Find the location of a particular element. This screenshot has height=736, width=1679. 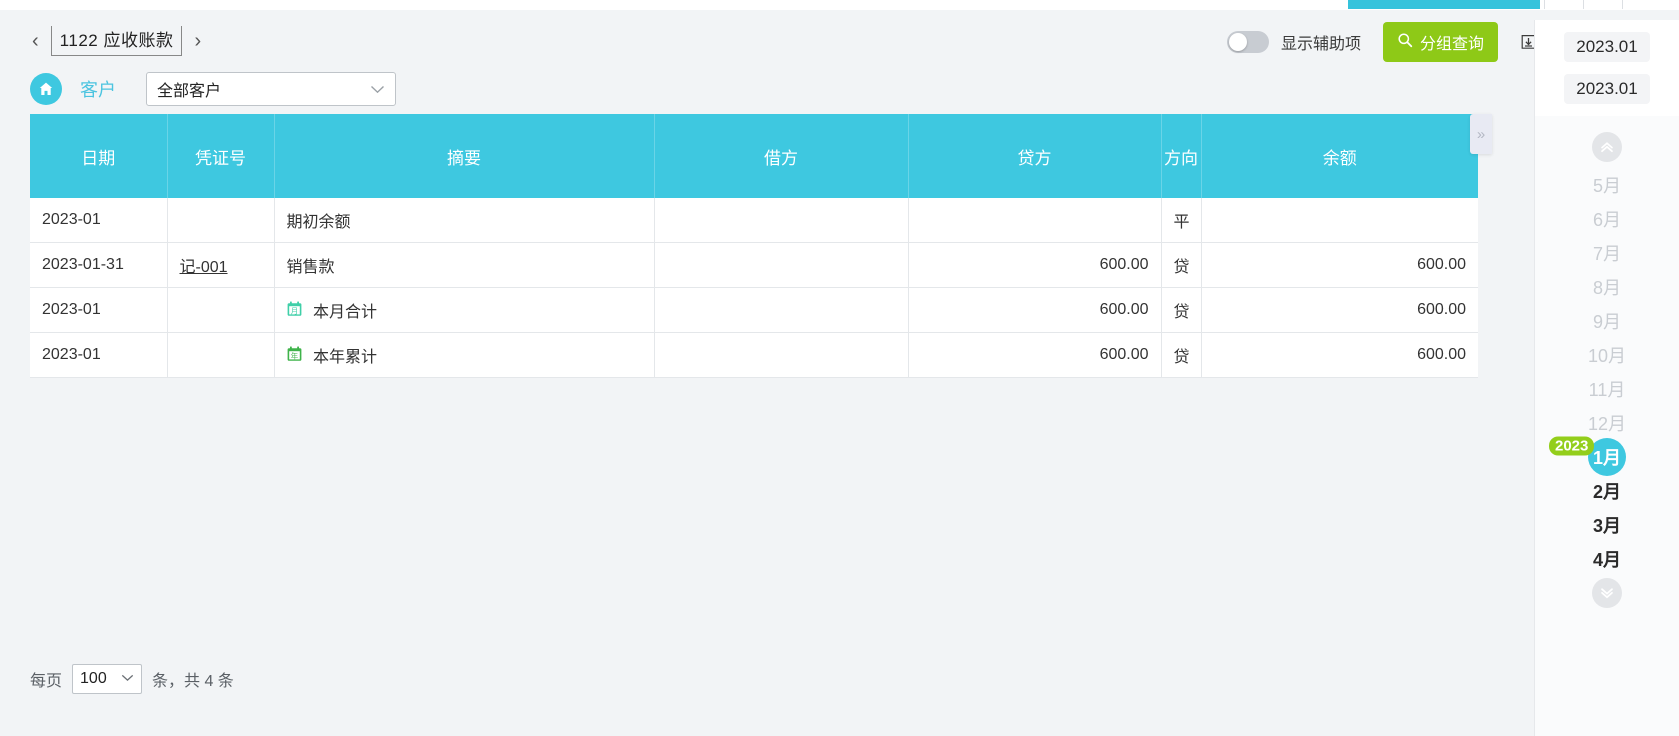

account-name: 1122 应收账款 is located at coordinates (116, 41).